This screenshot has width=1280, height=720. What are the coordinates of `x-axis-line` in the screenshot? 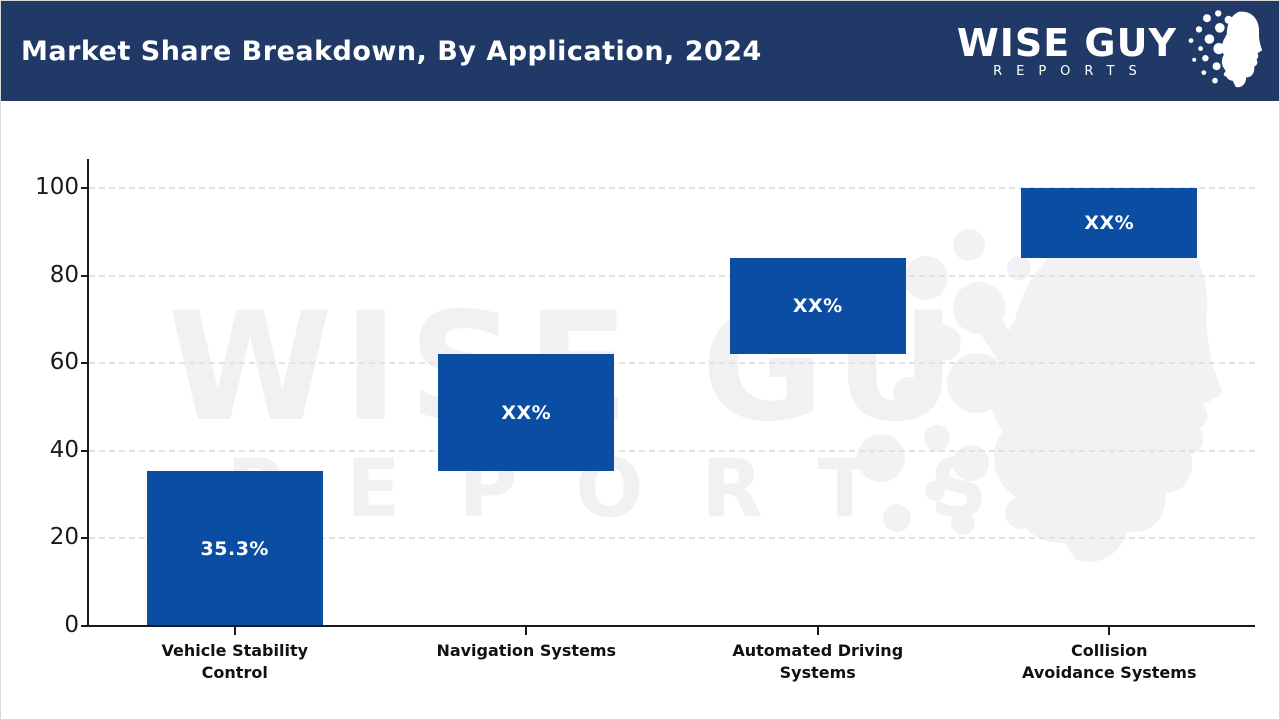 It's located at (671, 626).